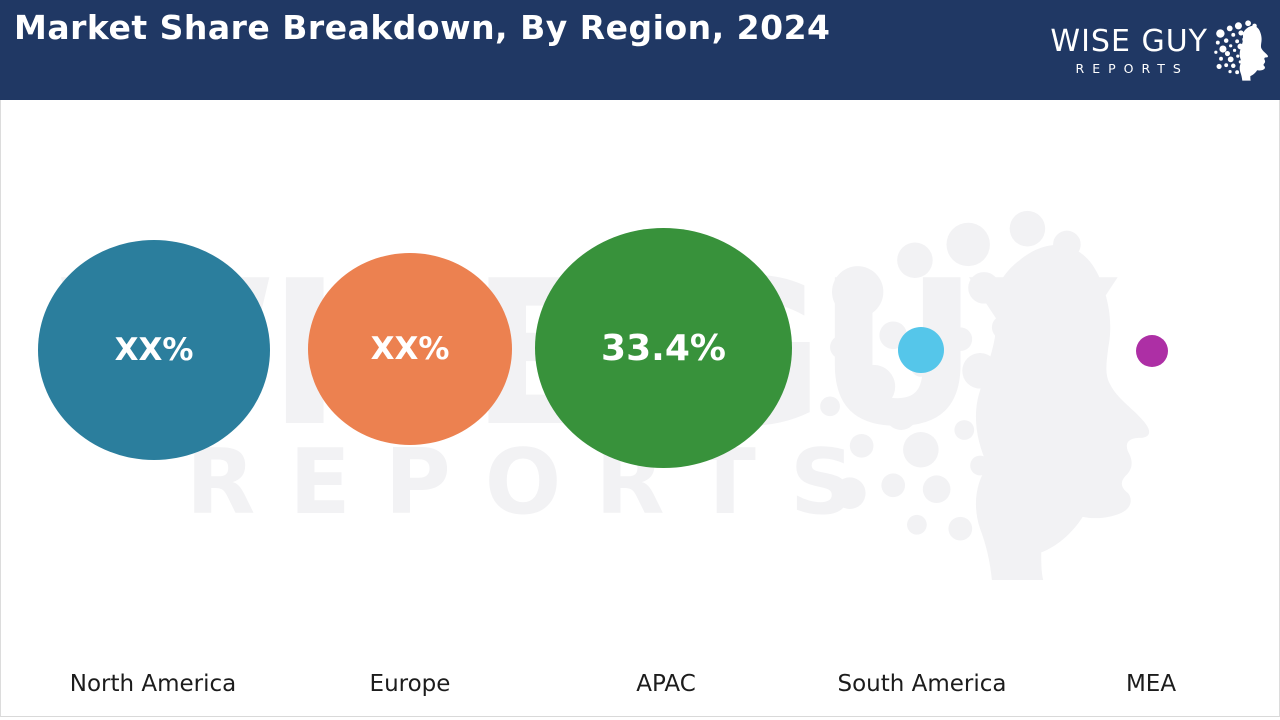 The image size is (1280, 720). Describe the element at coordinates (1152, 351) in the screenshot. I see `bubble-mea` at that location.